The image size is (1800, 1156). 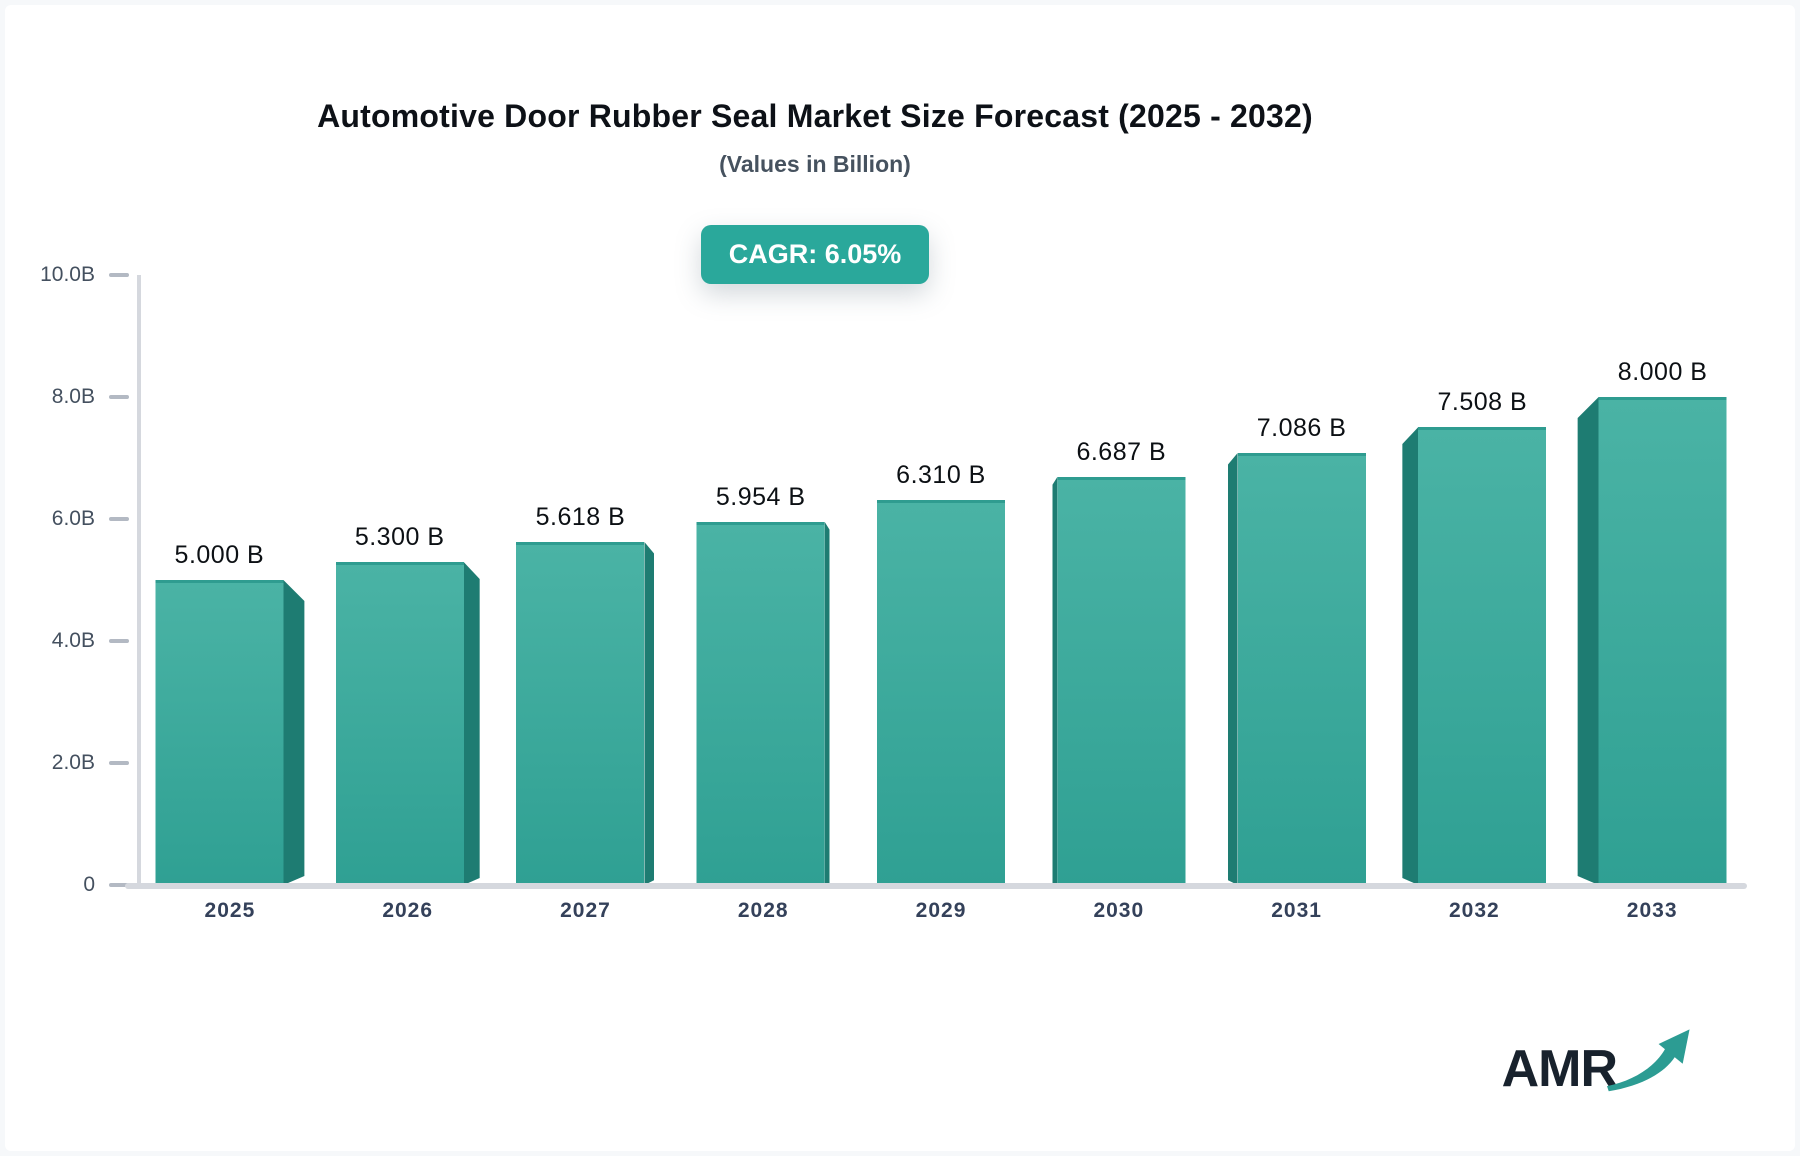 What do you see at coordinates (941, 475) in the screenshot?
I see `bar-value-label: 6.310 B` at bounding box center [941, 475].